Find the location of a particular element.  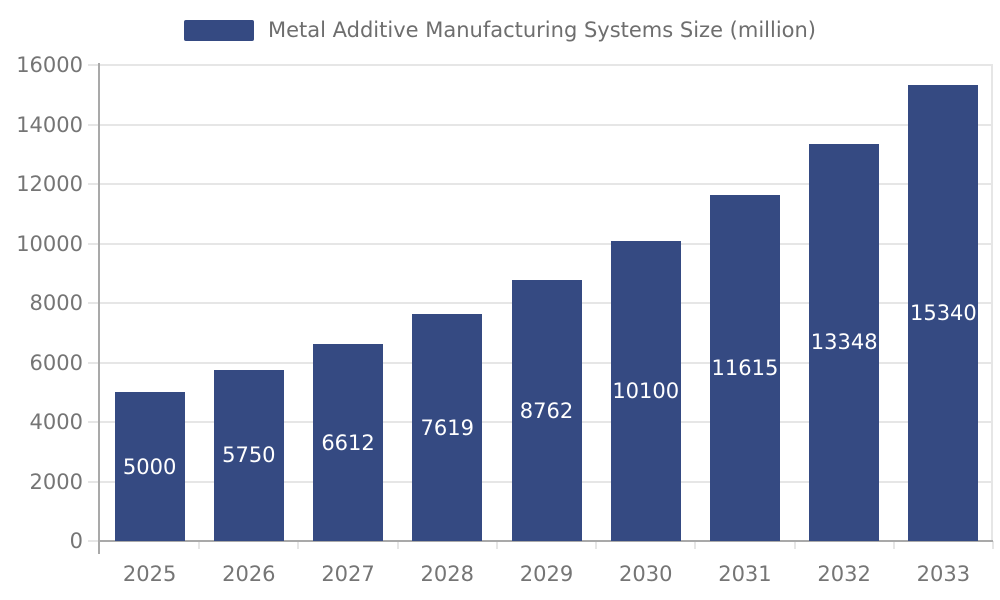

bar-2028: 7619 is located at coordinates (447, 427).